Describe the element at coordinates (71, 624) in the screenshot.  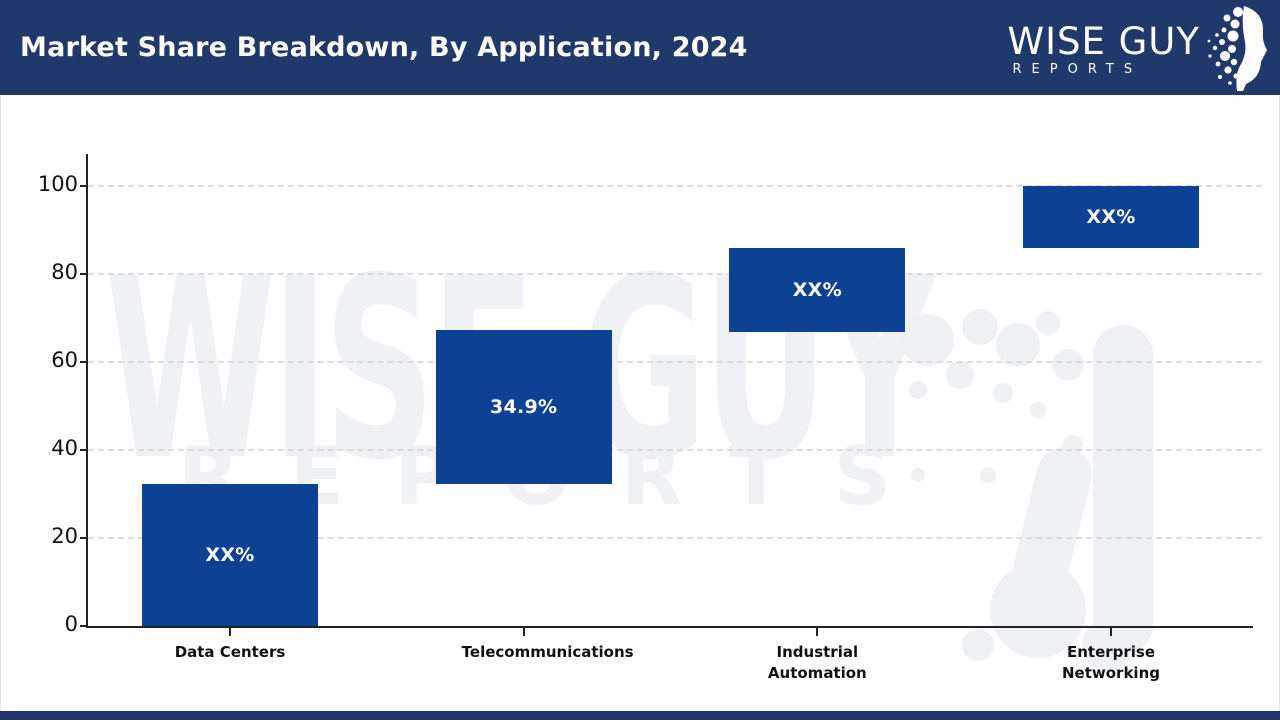
I see `y-tick-label-0: 0` at that location.